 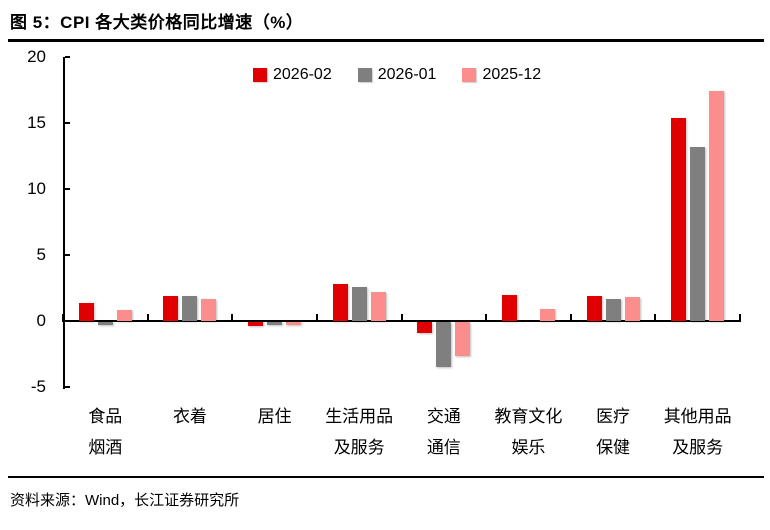 I want to click on bar-2025-12-交通通信, so click(x=463, y=339).